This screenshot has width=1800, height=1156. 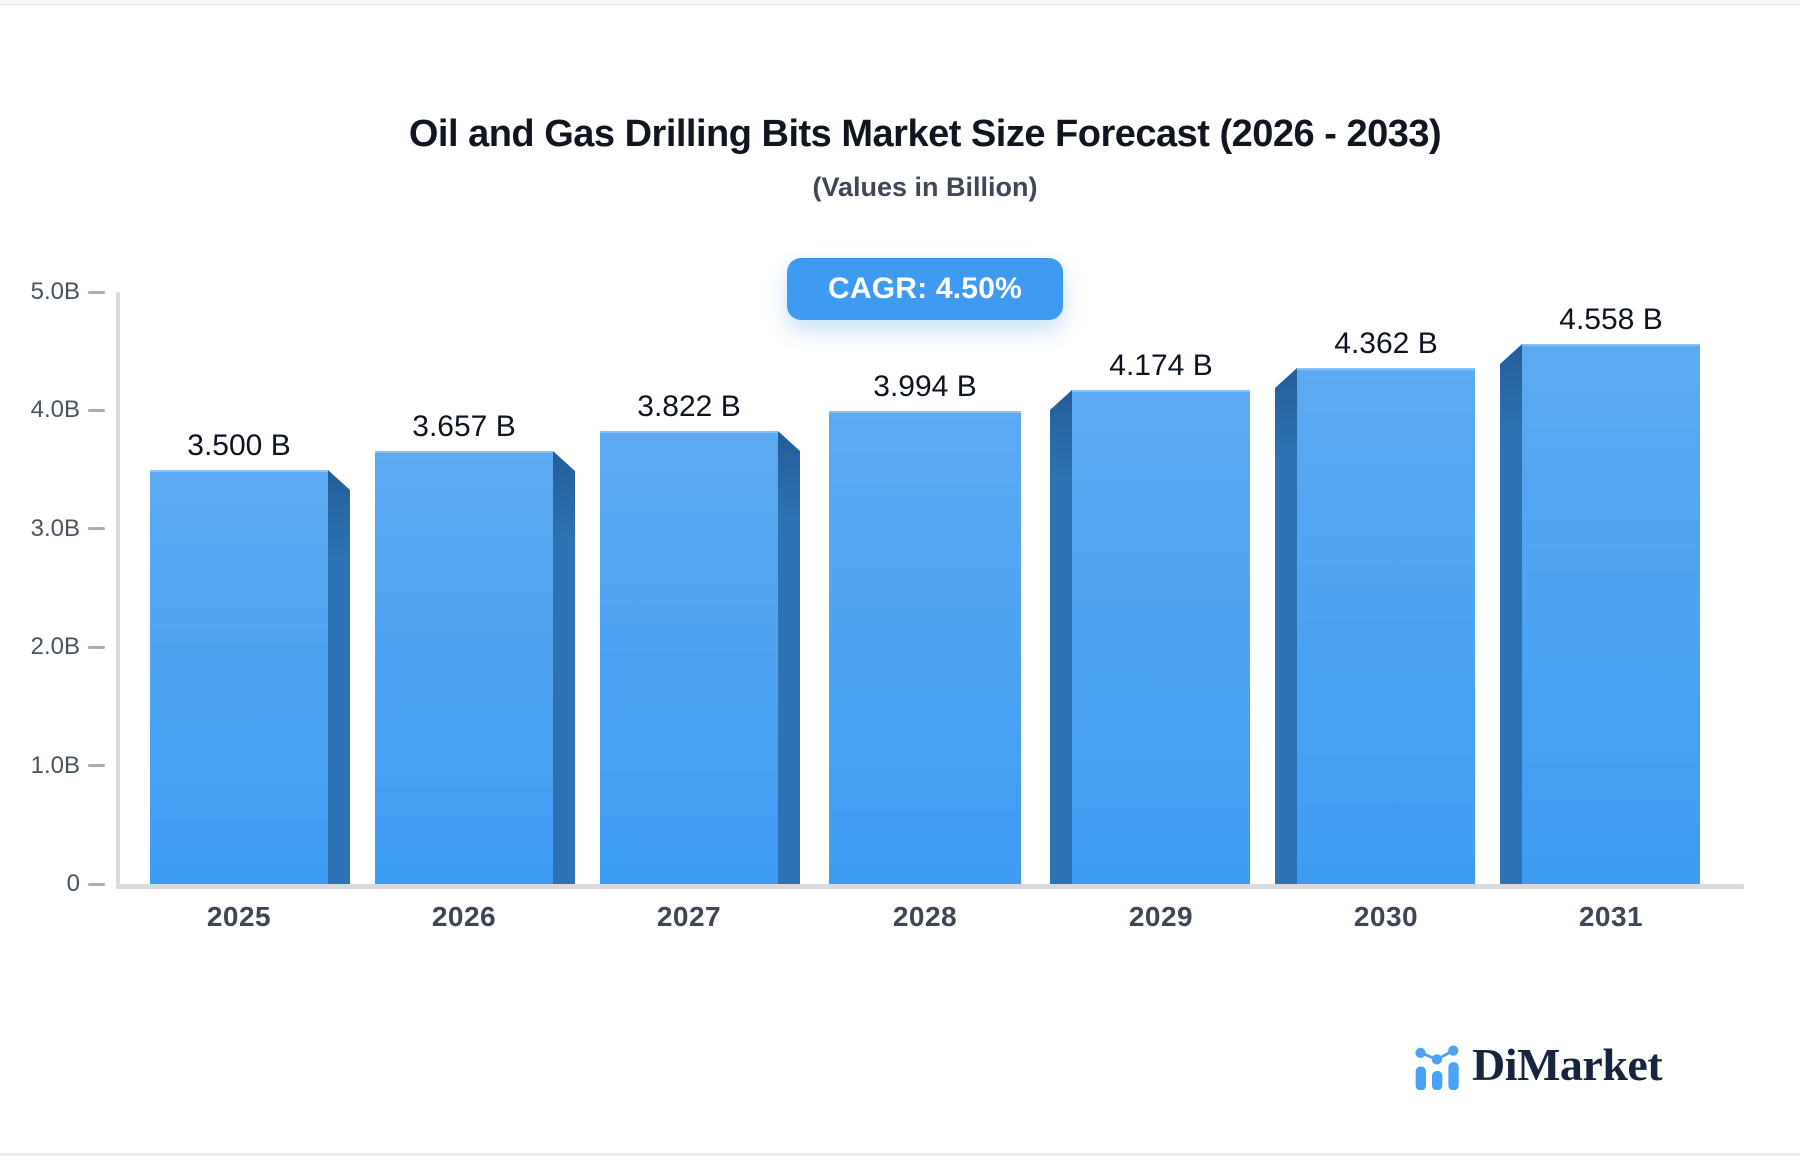 I want to click on bar-2030: 4.362 B, so click(x=1375, y=605).